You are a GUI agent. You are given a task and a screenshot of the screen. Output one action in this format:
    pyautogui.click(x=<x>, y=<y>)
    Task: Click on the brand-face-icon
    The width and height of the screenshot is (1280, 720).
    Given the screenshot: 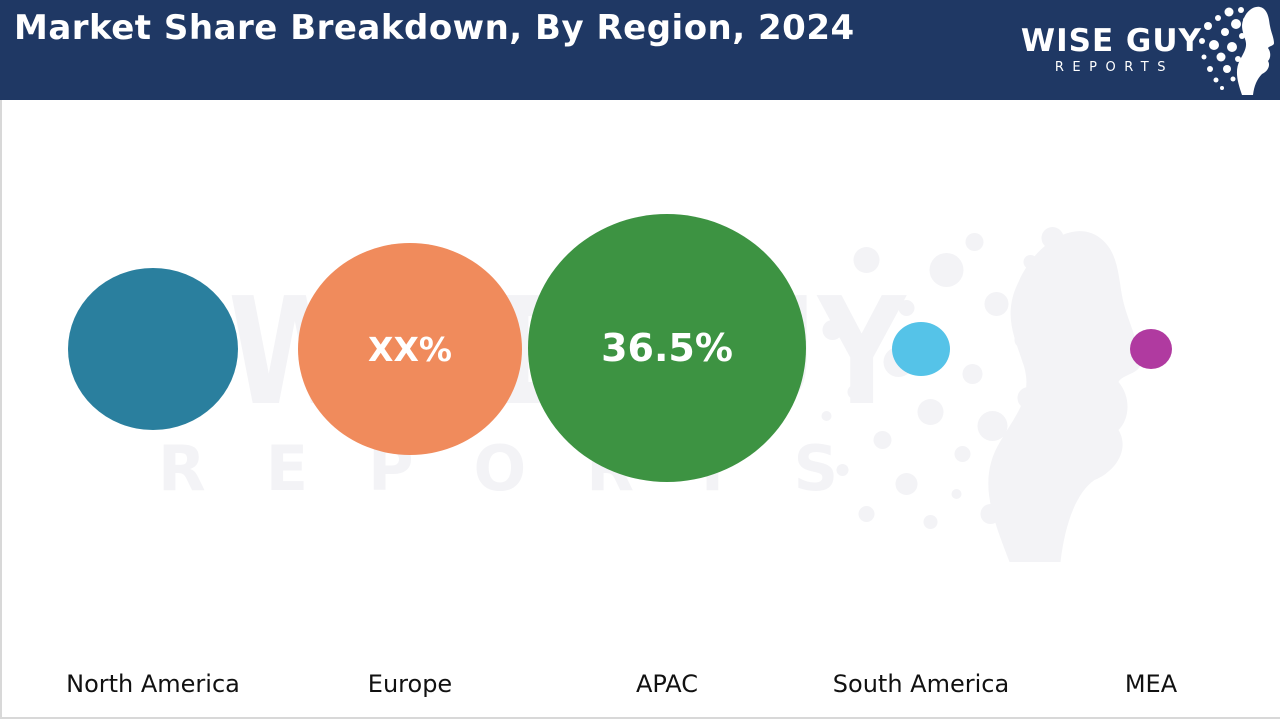 What is the action you would take?
    pyautogui.click(x=1236, y=50)
    